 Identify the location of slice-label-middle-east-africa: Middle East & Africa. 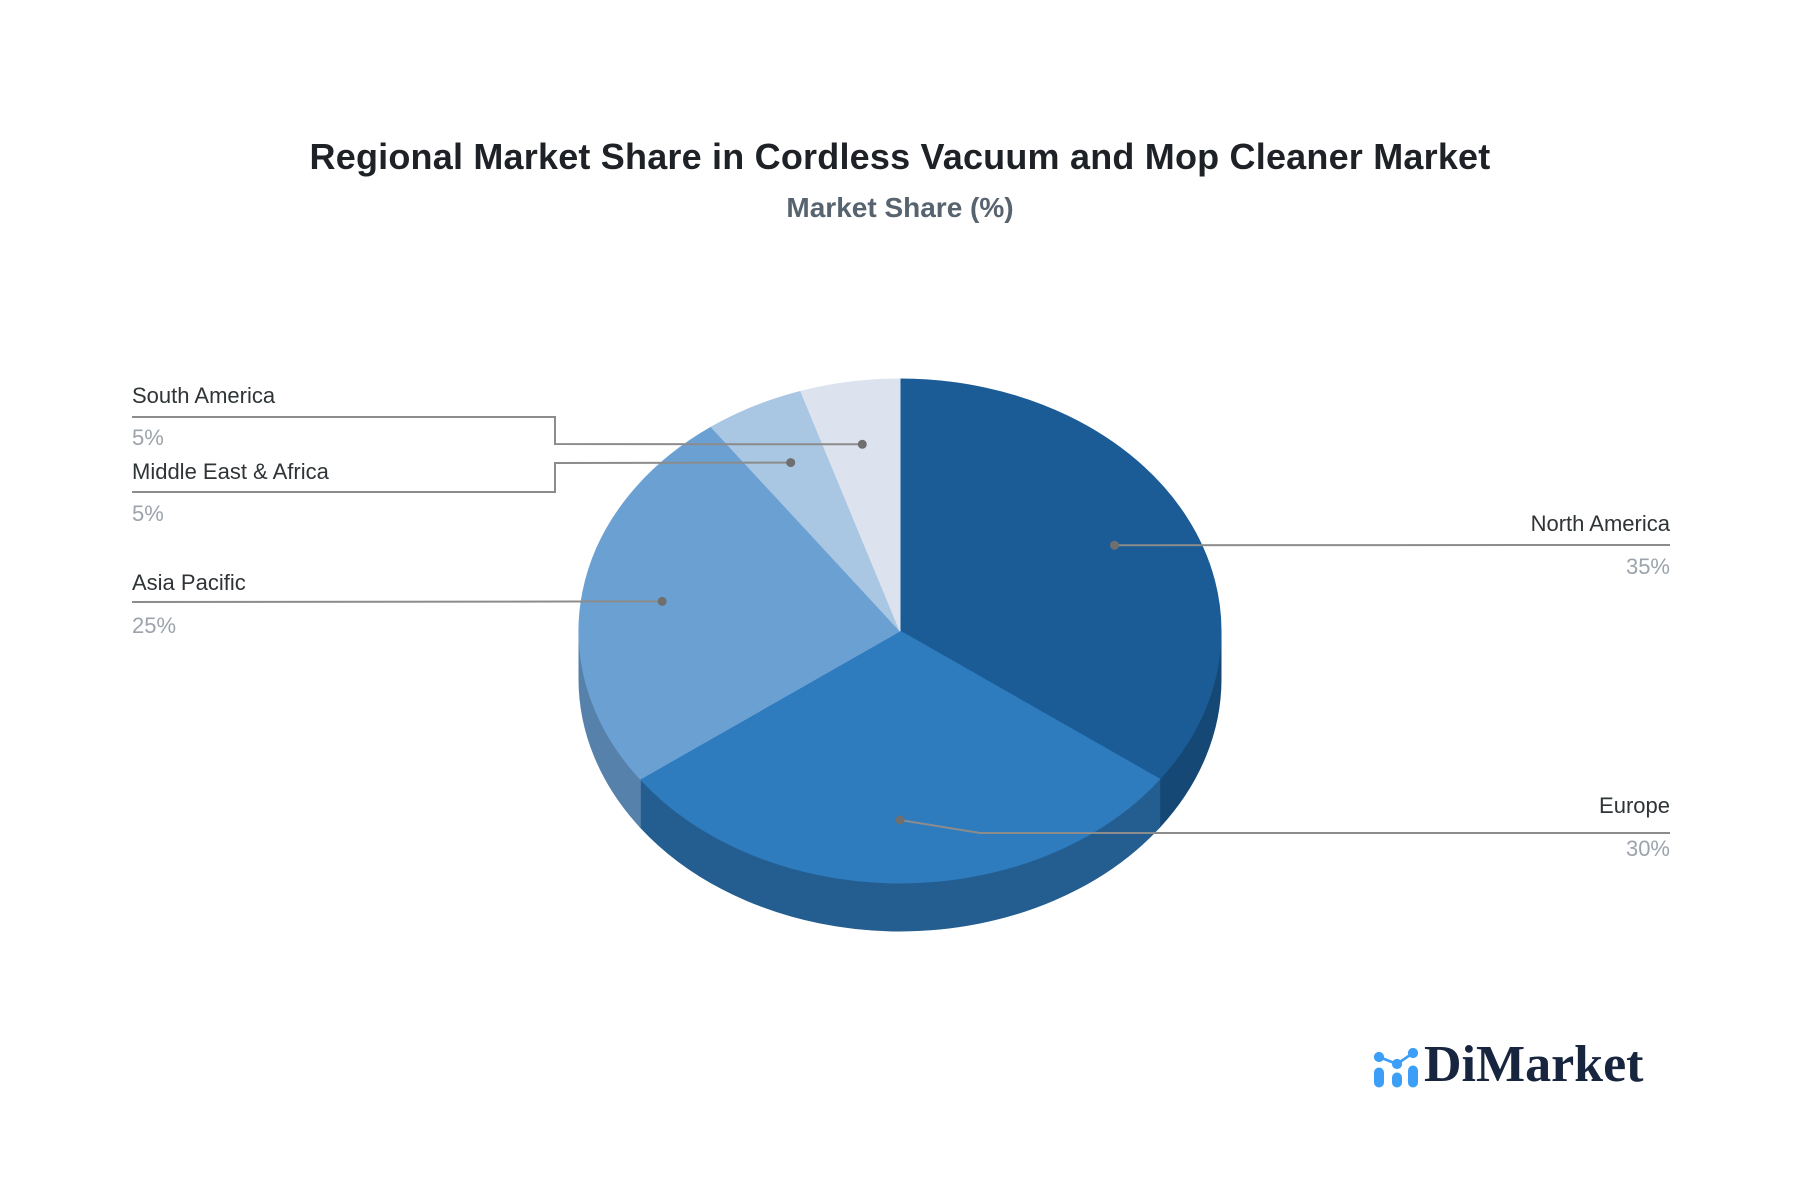
(230, 471).